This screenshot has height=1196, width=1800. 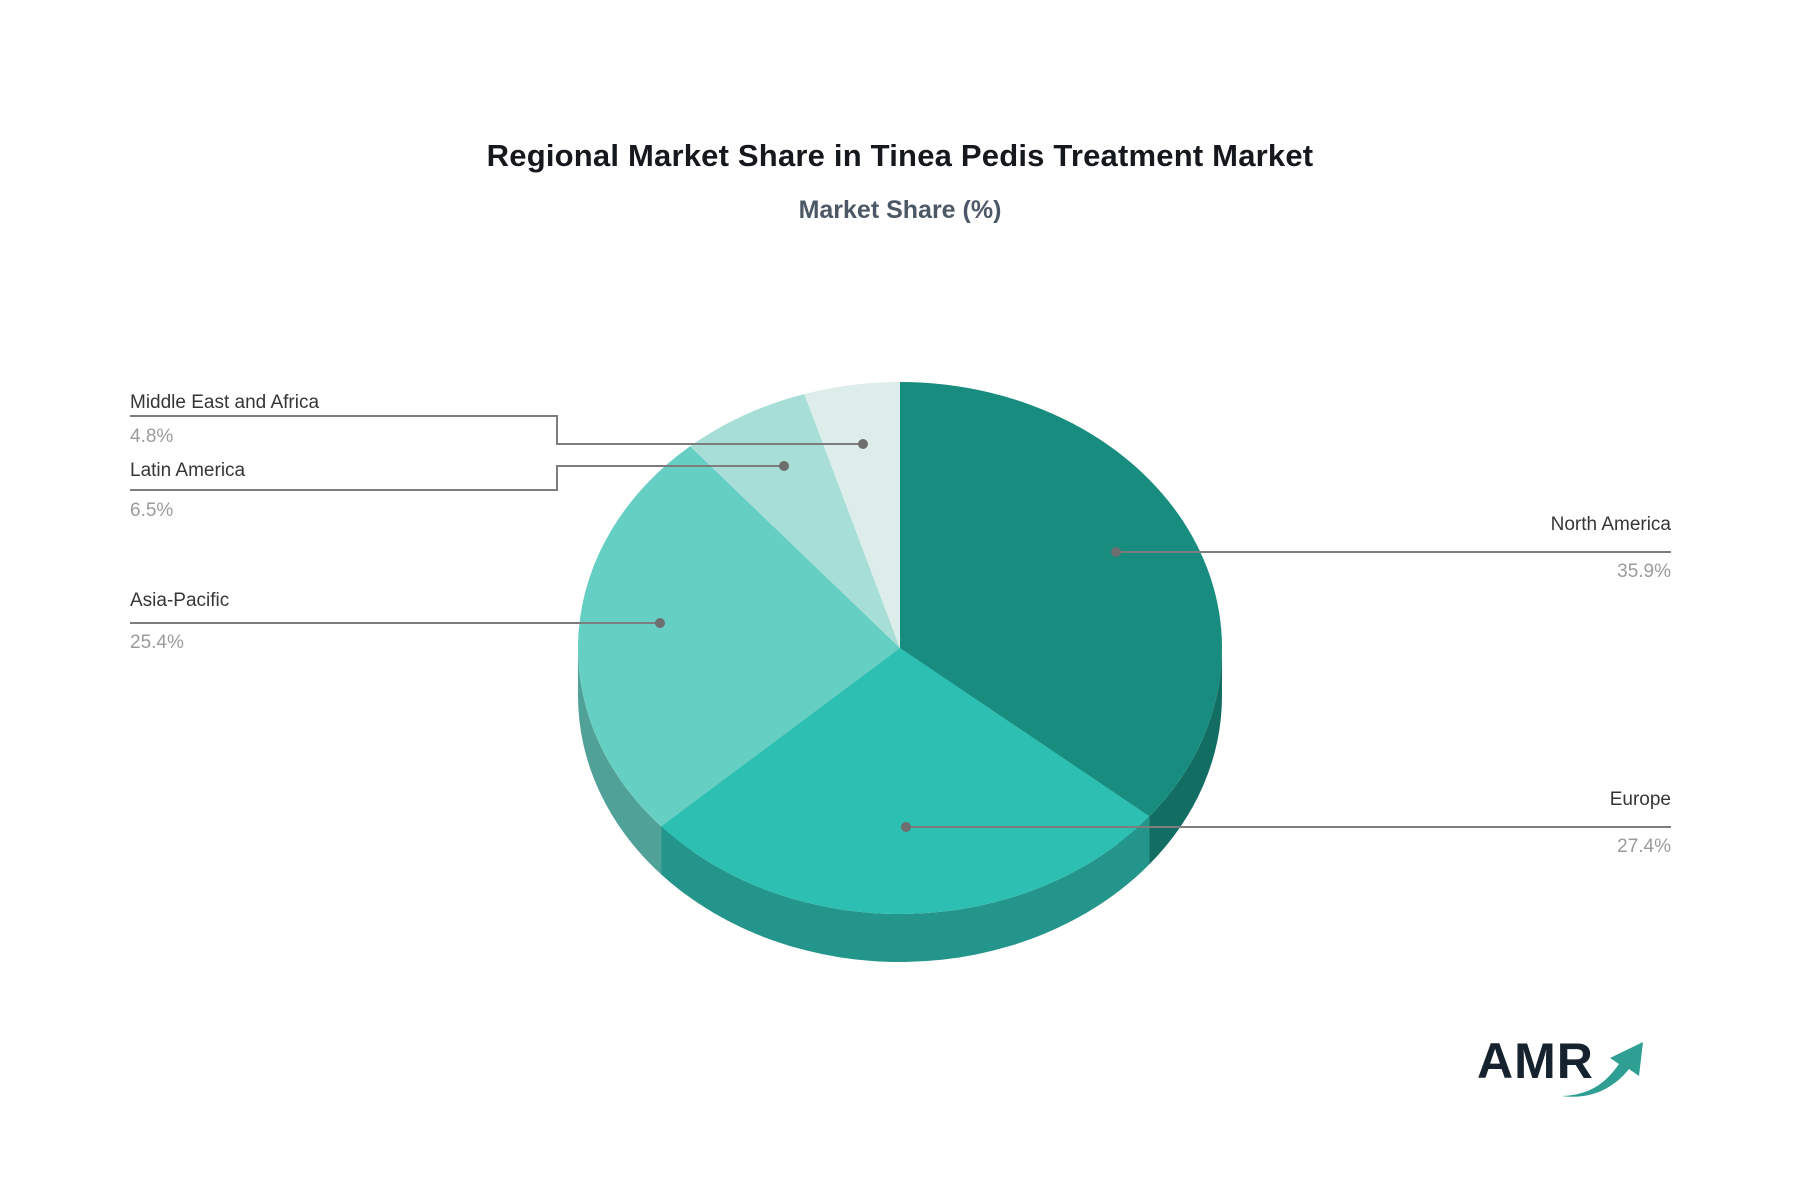 What do you see at coordinates (188, 470) in the screenshot?
I see `label-latin-america: Latin America` at bounding box center [188, 470].